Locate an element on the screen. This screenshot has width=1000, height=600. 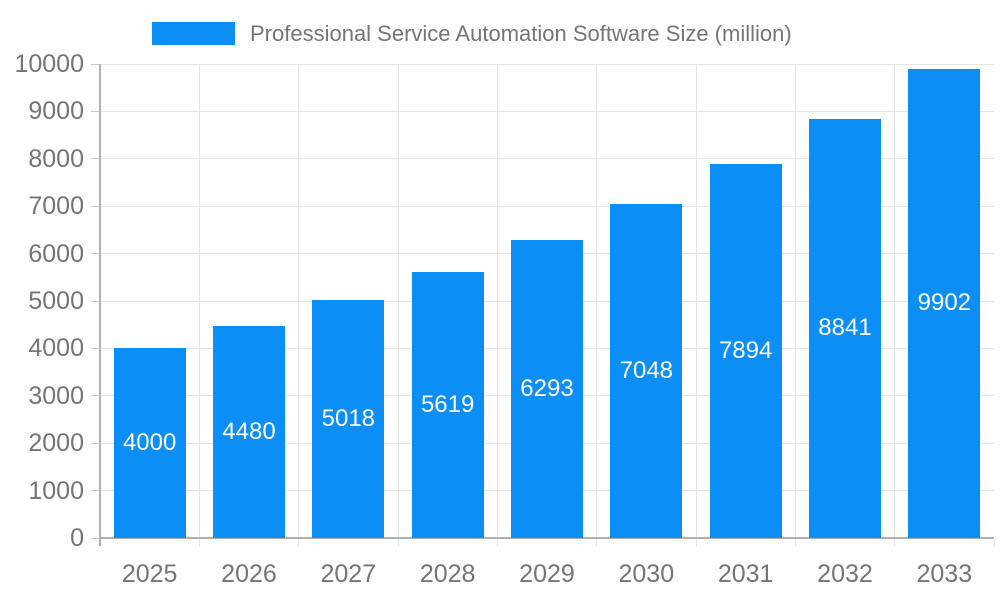
bar-value-label: 4480 is located at coordinates (249, 431).